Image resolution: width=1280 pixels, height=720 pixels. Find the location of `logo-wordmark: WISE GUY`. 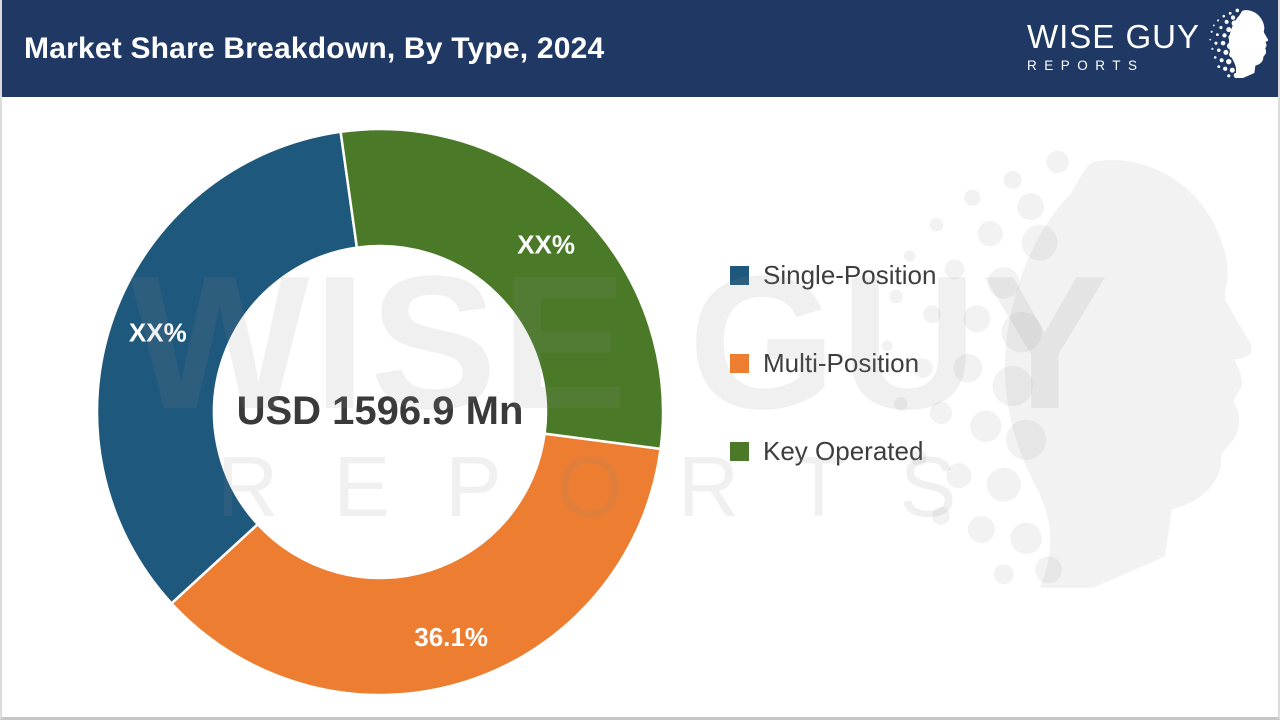

logo-wordmark: WISE GUY is located at coordinates (1113, 36).